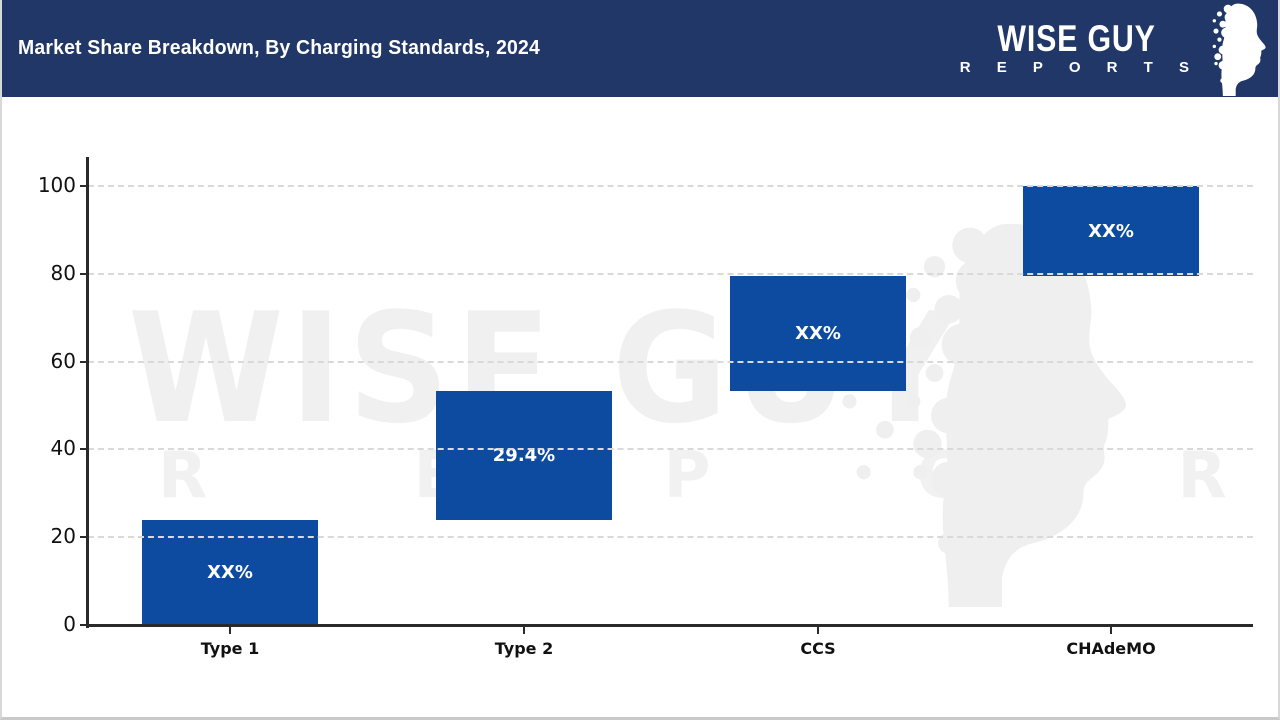  What do you see at coordinates (818, 648) in the screenshot?
I see `x-category-label: CCS` at bounding box center [818, 648].